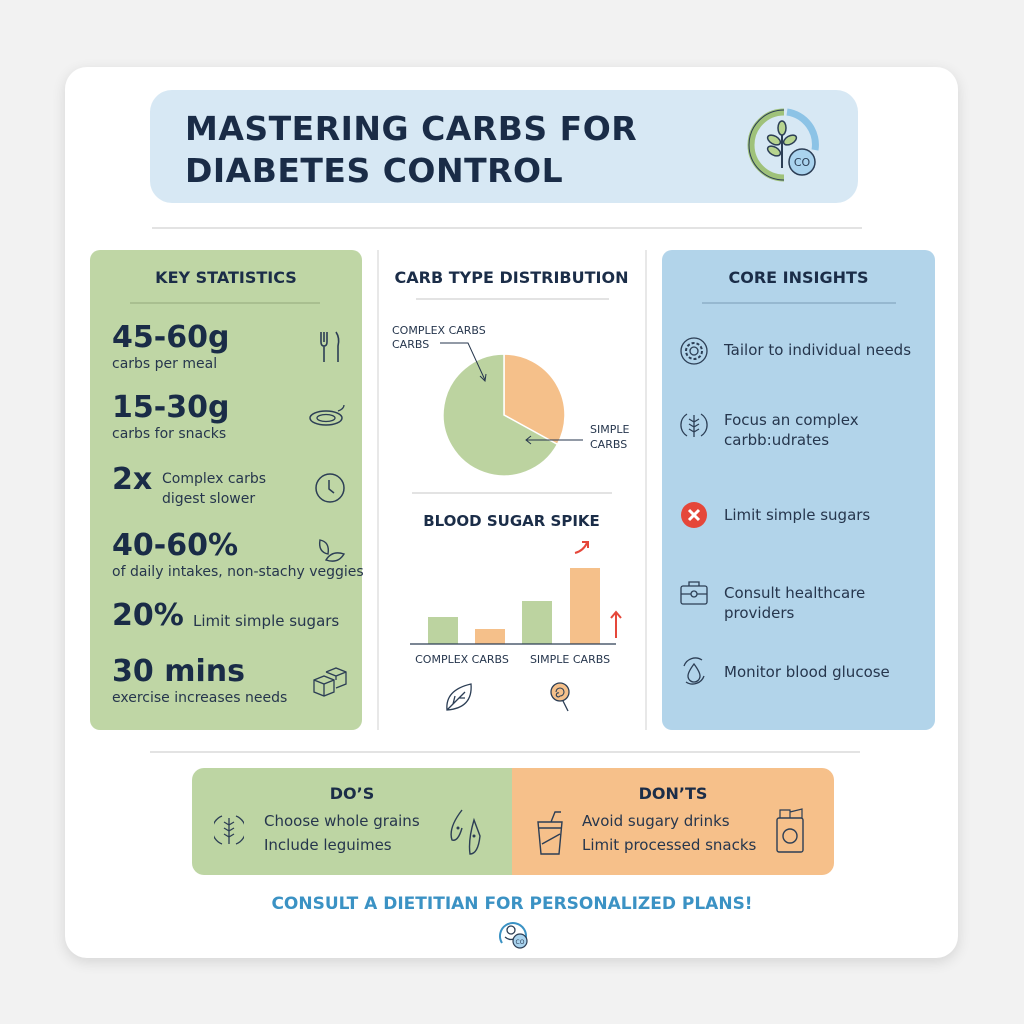  I want to click on core-insights-heading: CORE INSIGHTS, so click(798, 277).